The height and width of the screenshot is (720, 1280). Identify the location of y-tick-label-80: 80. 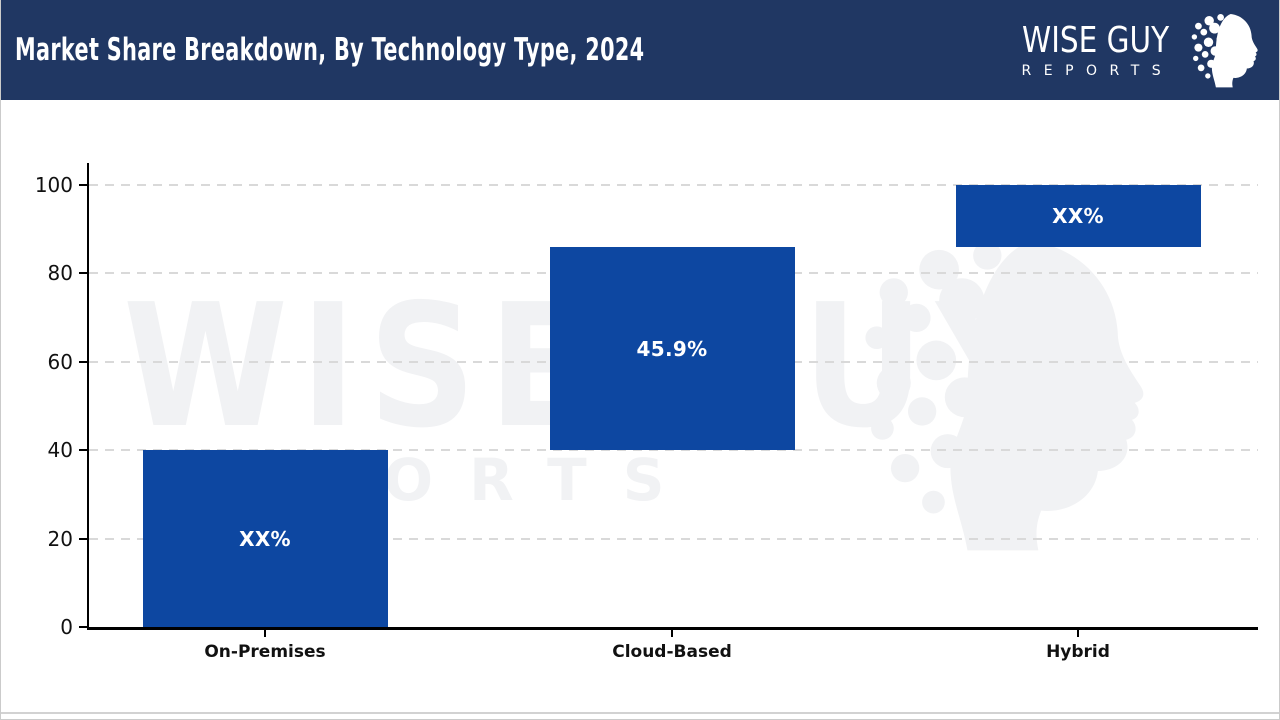
(60, 273).